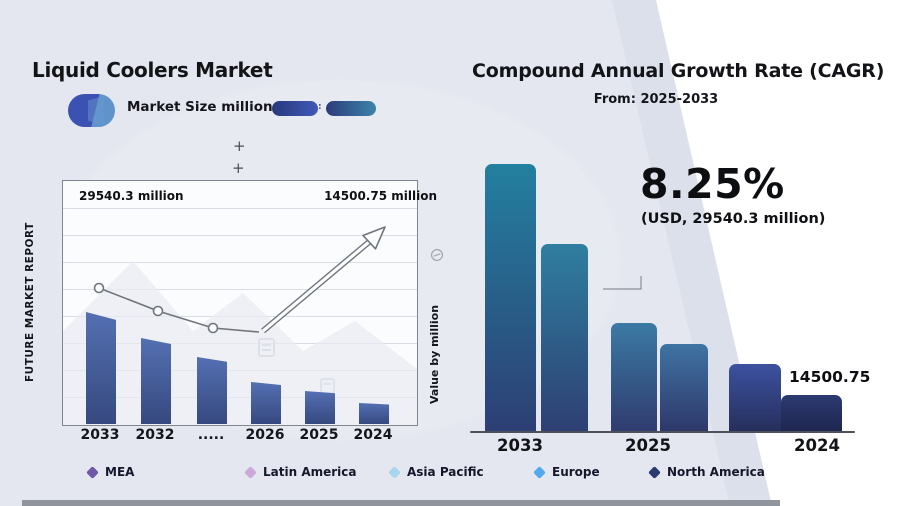 The height and width of the screenshot is (506, 900). I want to click on x-axis-label: 2026, so click(265, 435).